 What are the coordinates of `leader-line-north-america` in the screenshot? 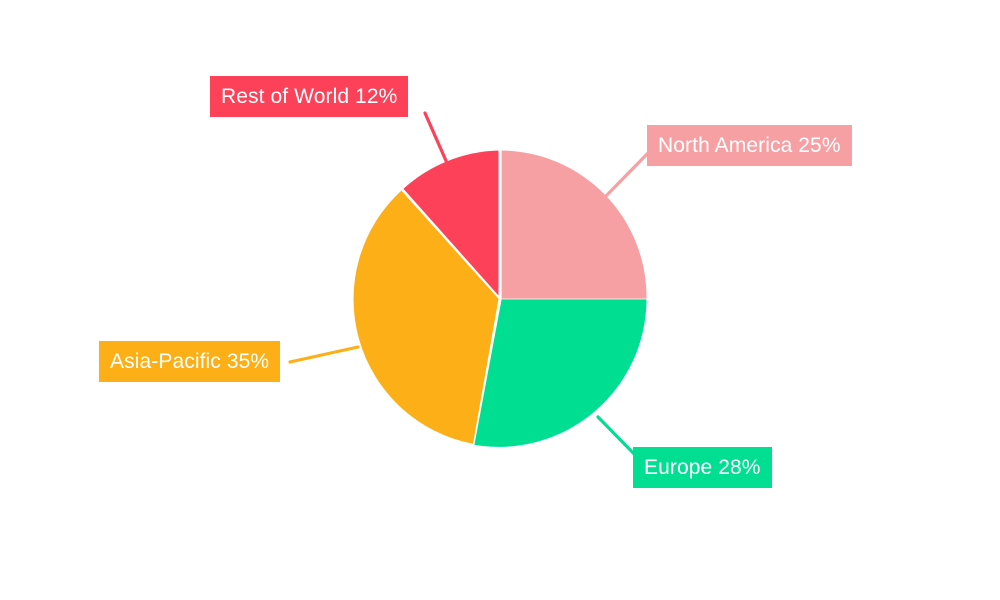 It's located at (628, 173).